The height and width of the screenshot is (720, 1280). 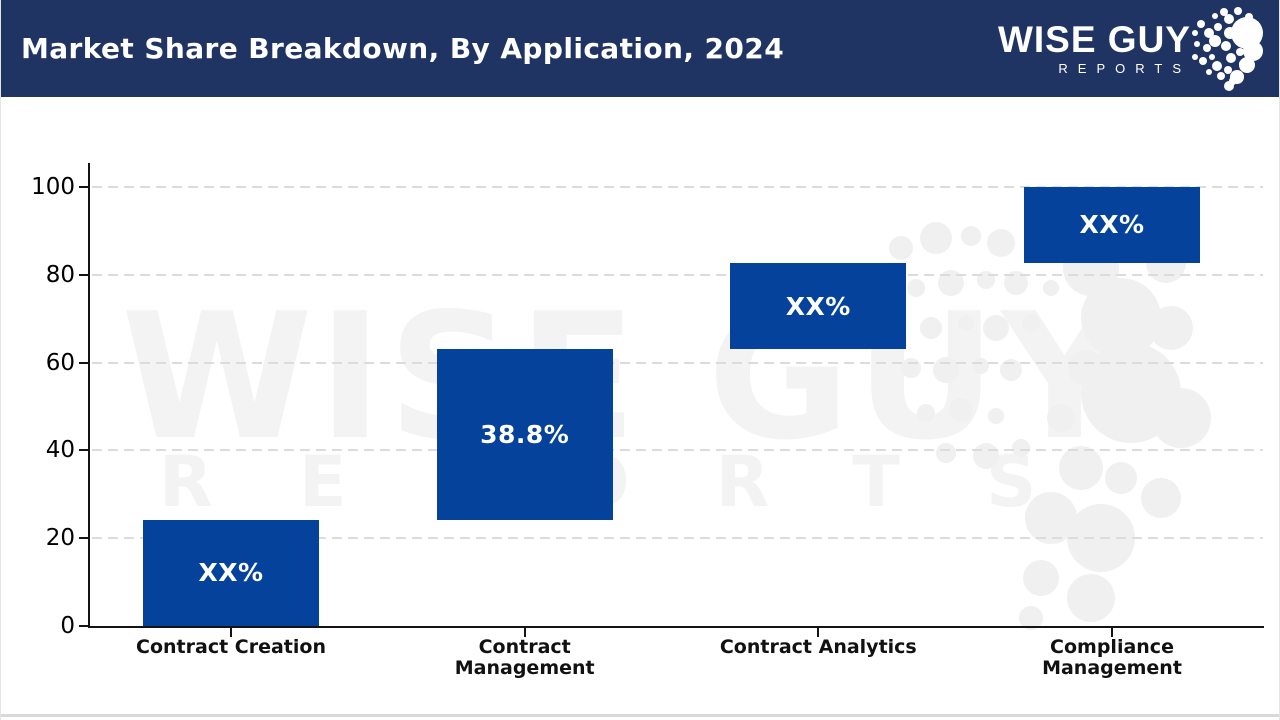 What do you see at coordinates (60, 450) in the screenshot?
I see `y-axis-tick-label: 40` at bounding box center [60, 450].